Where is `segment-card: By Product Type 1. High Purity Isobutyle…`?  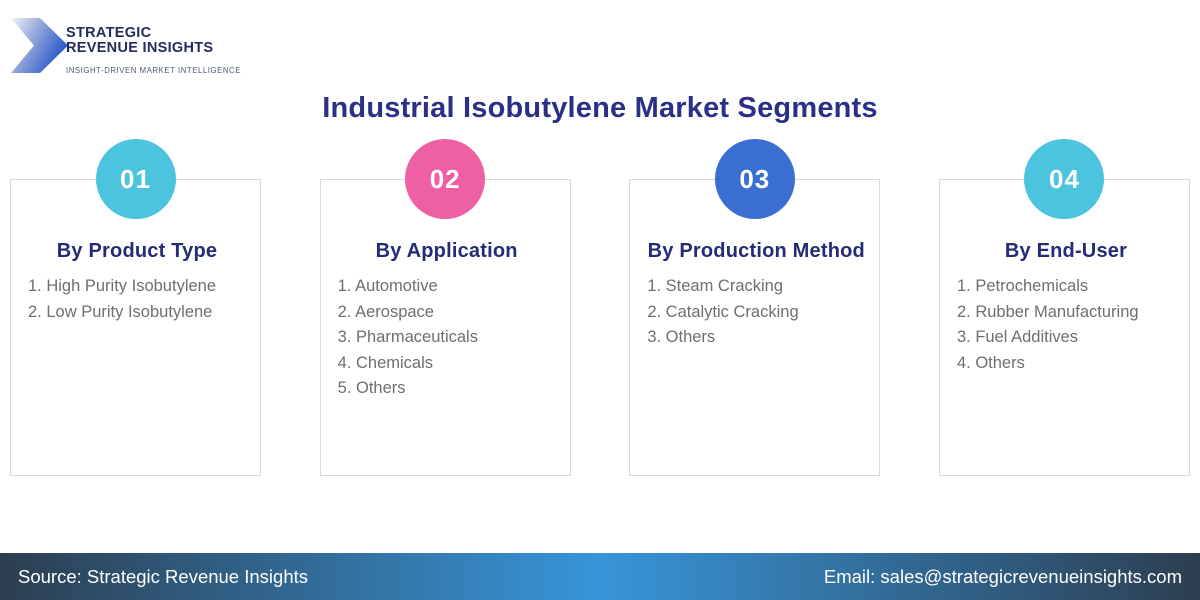 segment-card: By Product Type 1. High Purity Isobutyle… is located at coordinates (135, 327).